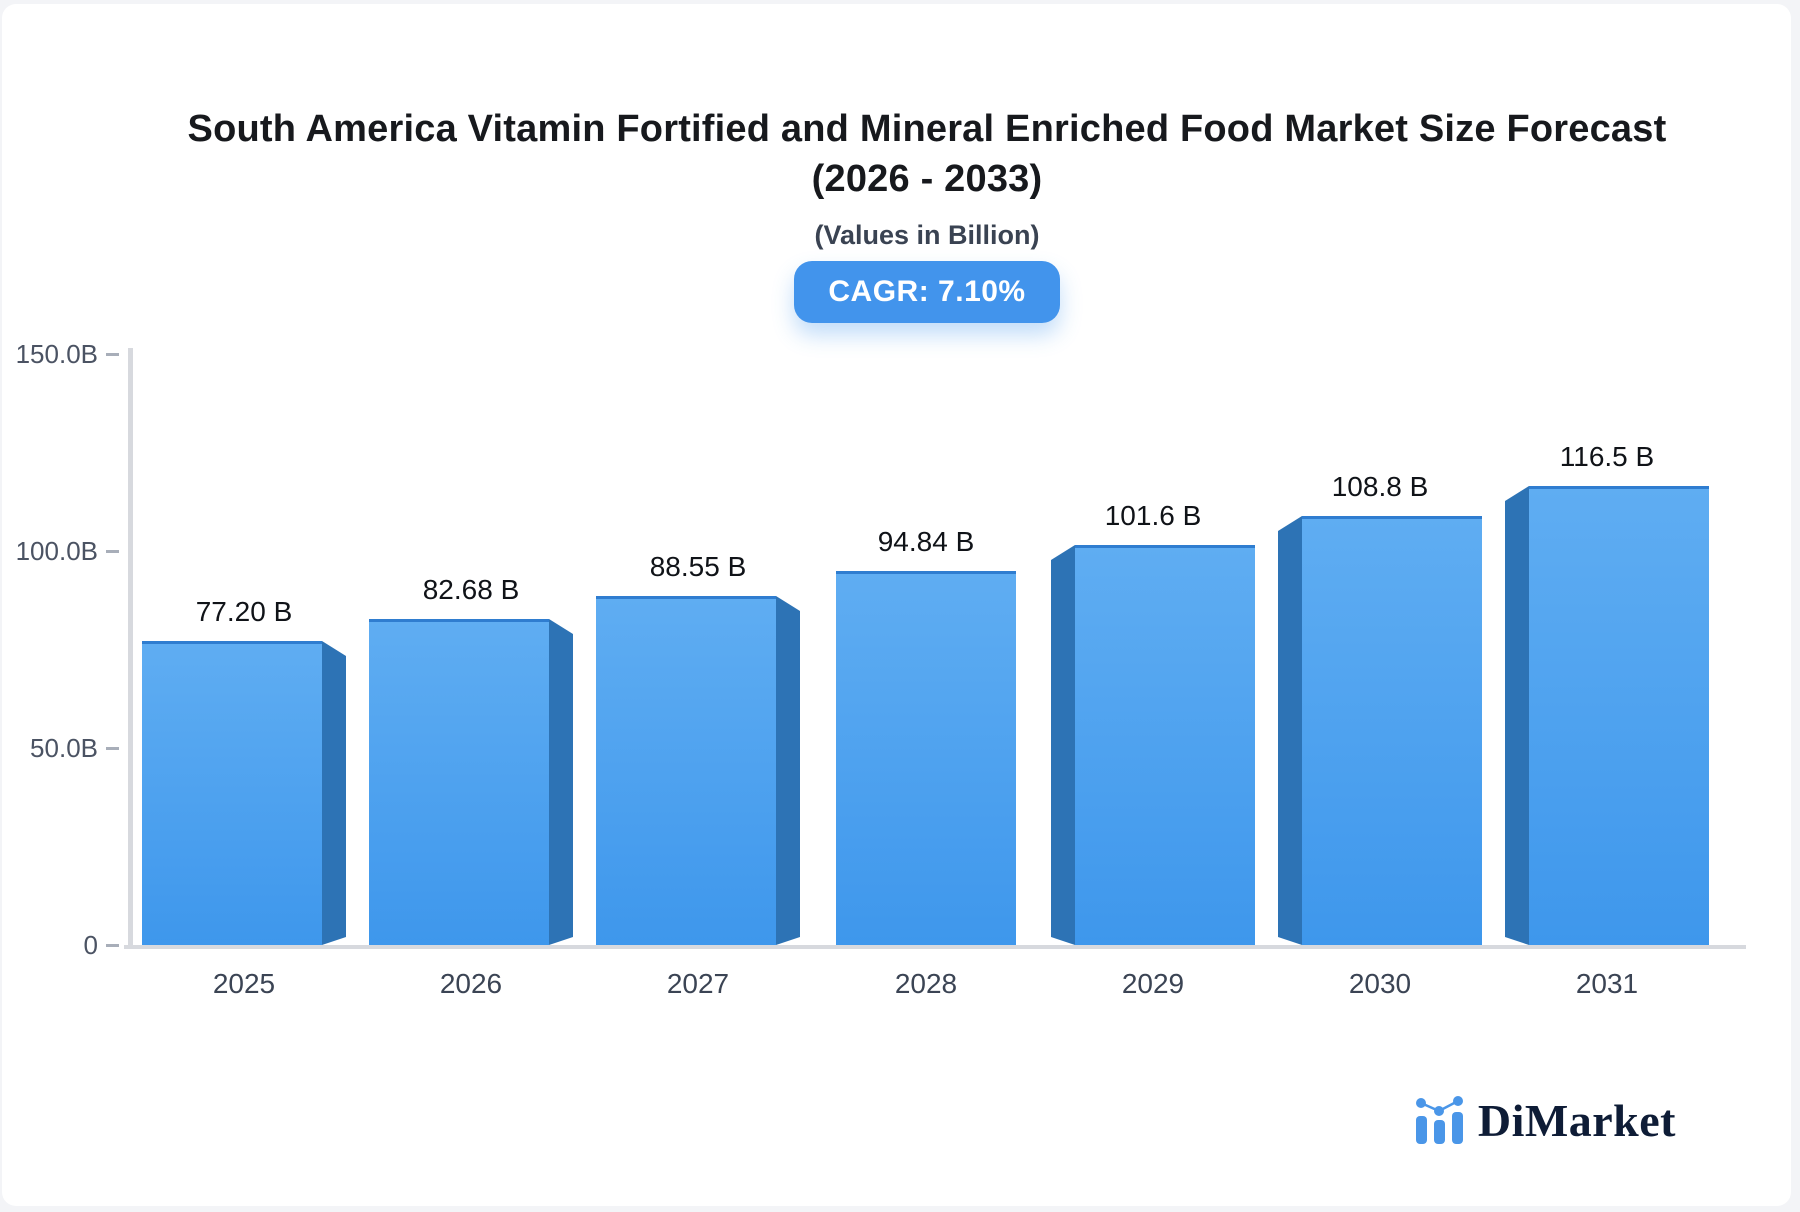 This screenshot has height=1212, width=1800. I want to click on x-axis-label-2029: 2029, so click(1153, 983).